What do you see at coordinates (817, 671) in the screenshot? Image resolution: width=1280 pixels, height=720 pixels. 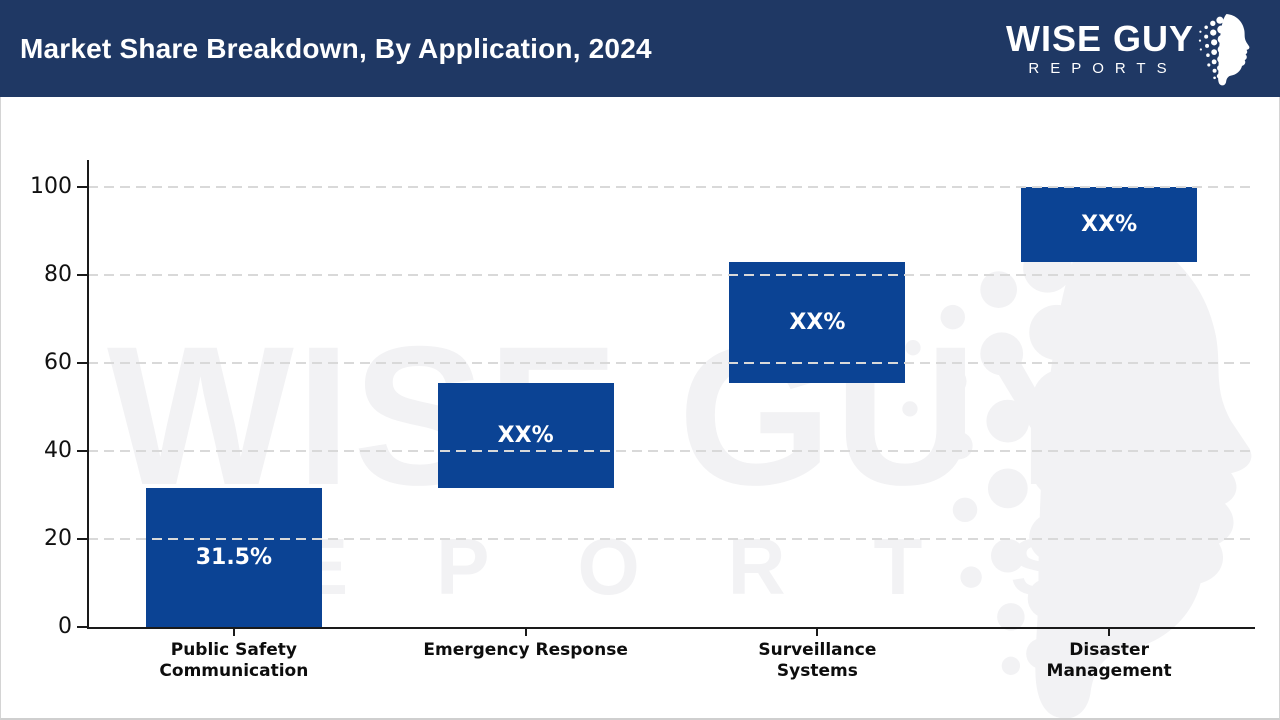 I see `category-label-line: Systems` at bounding box center [817, 671].